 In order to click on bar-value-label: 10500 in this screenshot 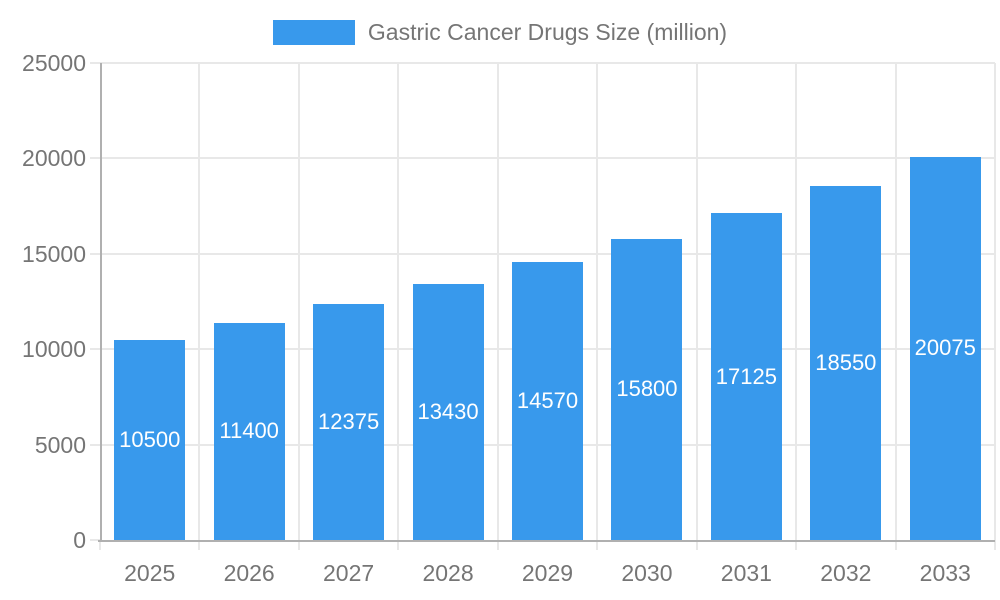, I will do `click(150, 439)`.